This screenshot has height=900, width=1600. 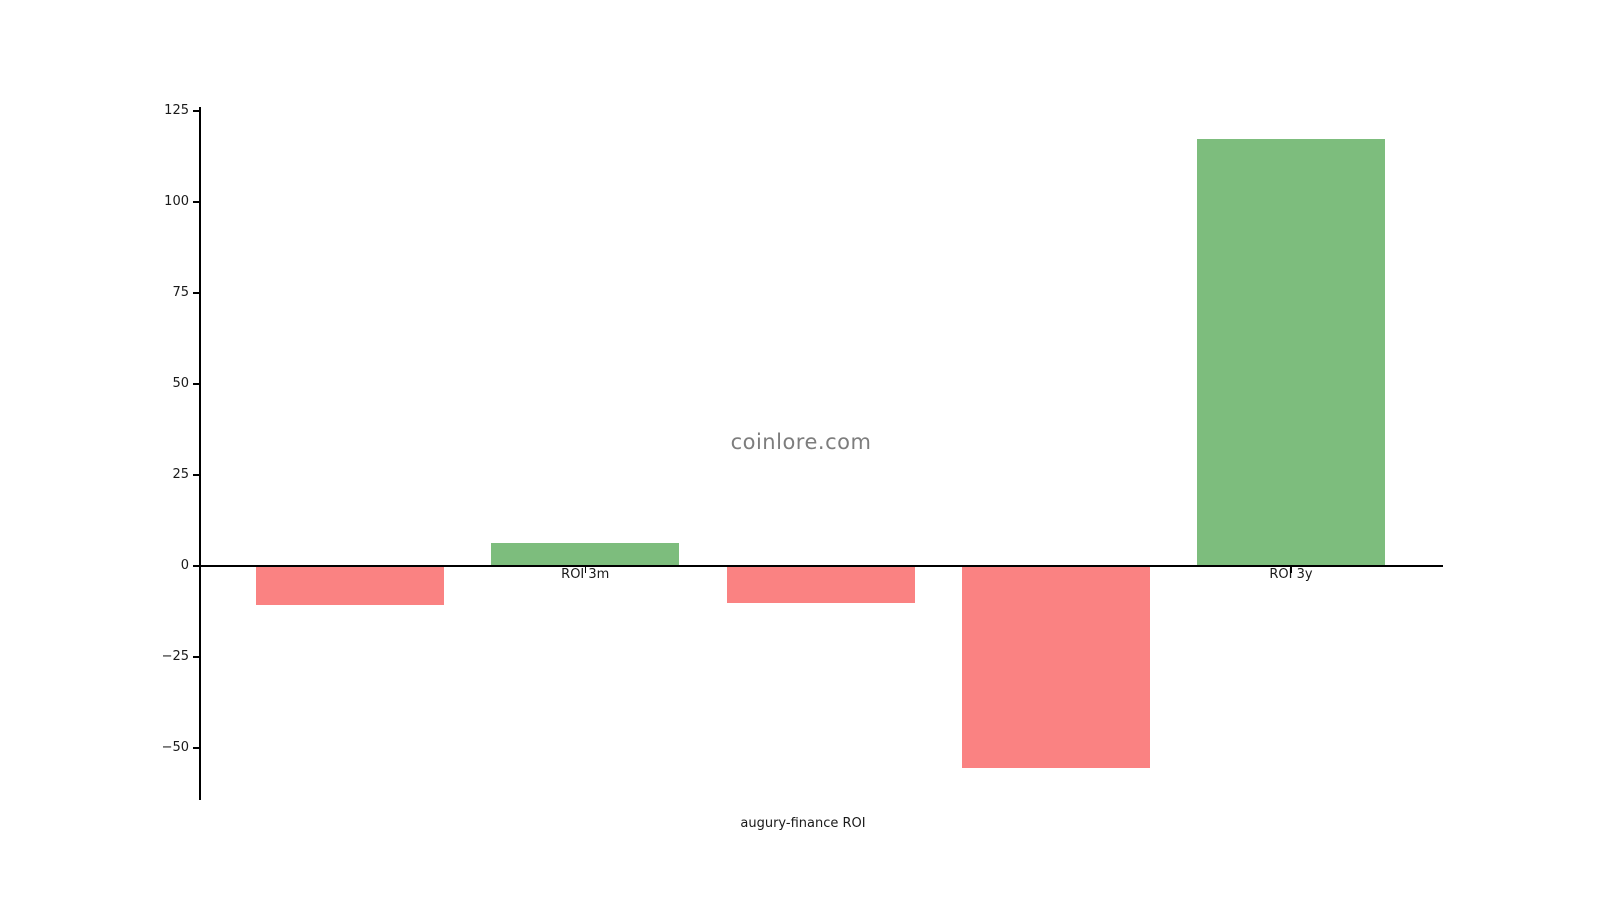 I want to click on y-tick-label: 100, so click(x=176, y=201).